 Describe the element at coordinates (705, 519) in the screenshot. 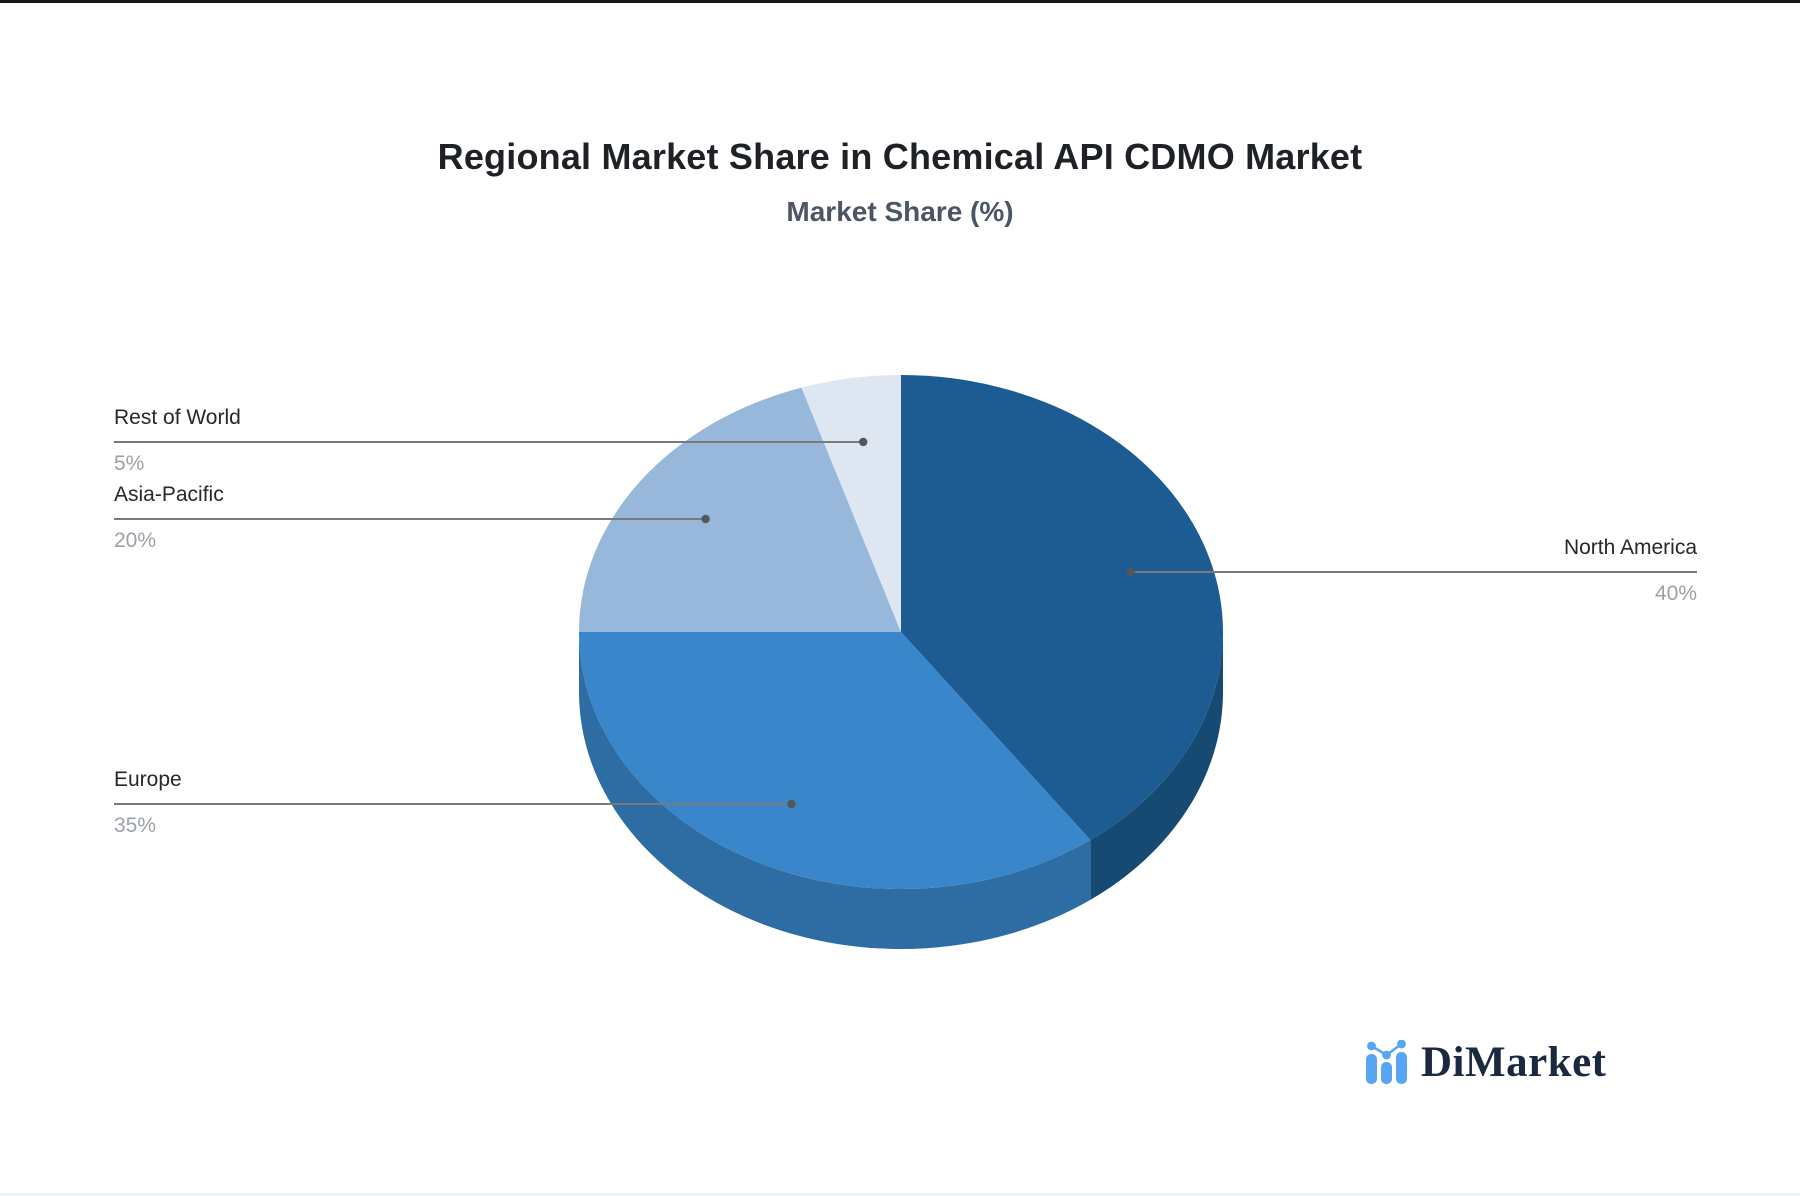

I see `leader-dot-asia-pacific` at that location.